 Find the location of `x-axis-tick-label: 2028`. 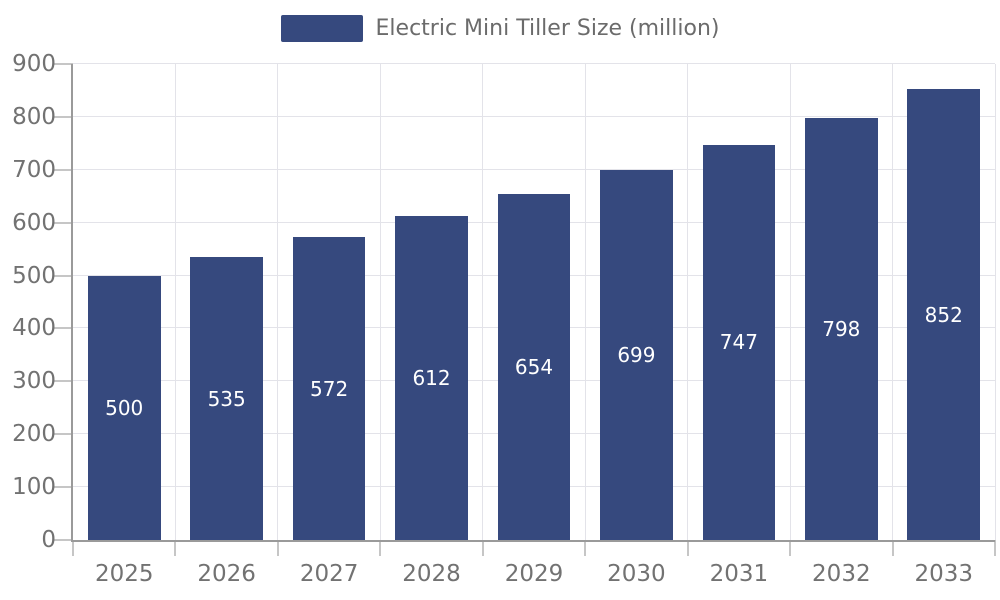

x-axis-tick-label: 2028 is located at coordinates (431, 574).